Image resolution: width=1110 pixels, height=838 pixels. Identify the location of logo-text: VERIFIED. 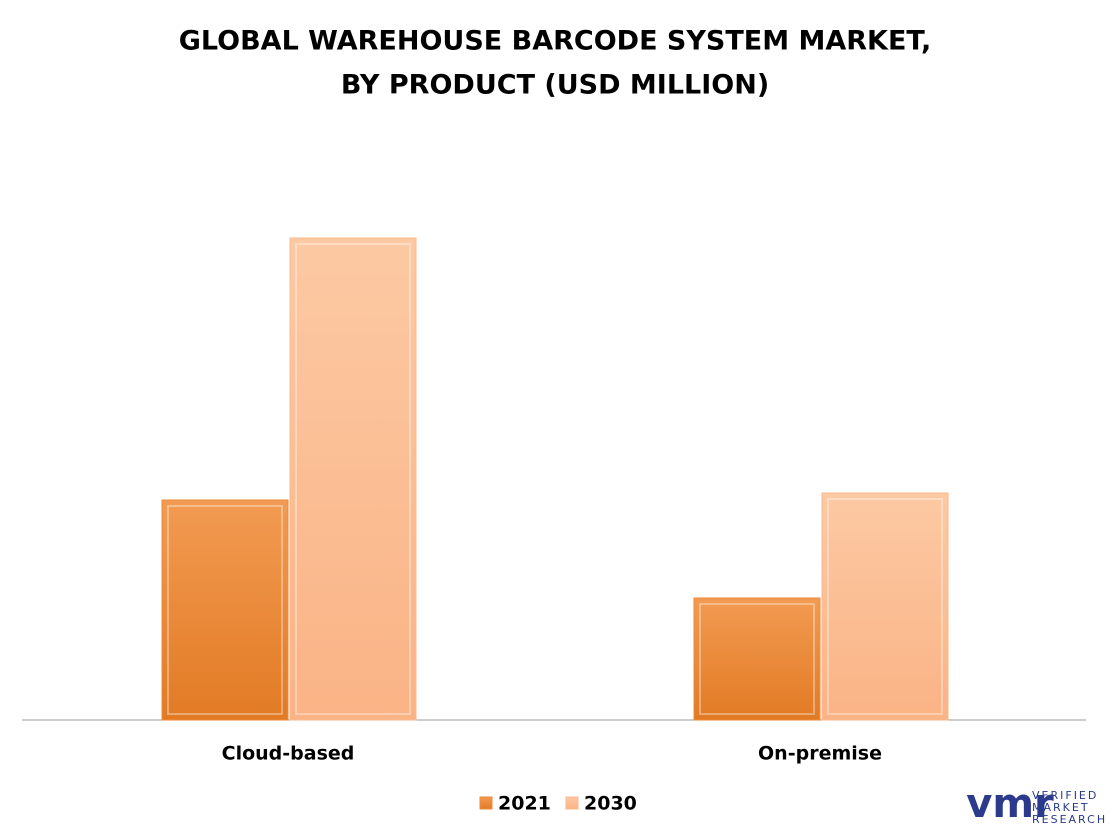
(1065, 795).